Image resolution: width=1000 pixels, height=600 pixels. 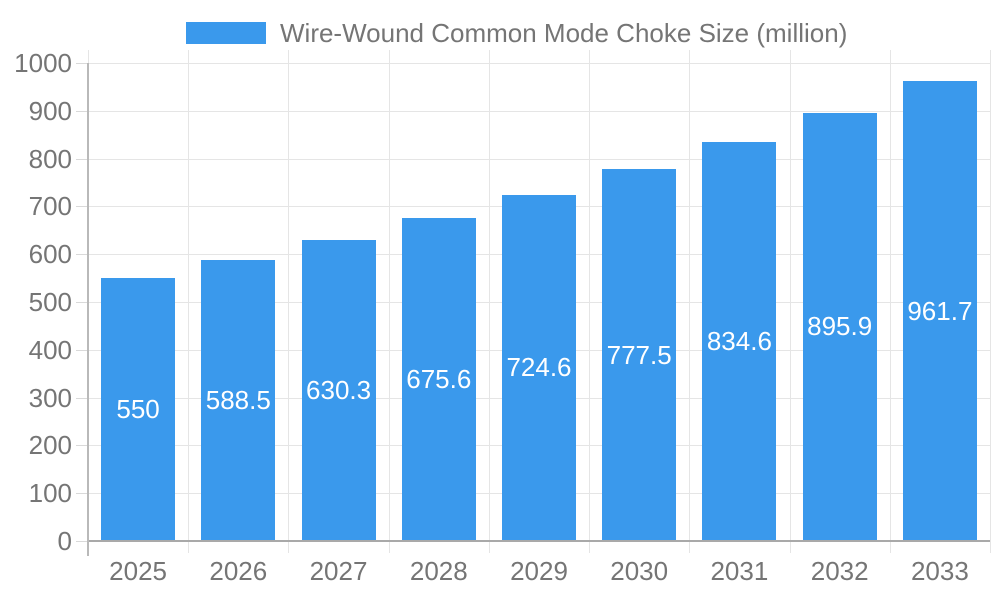 I want to click on x-axis-label: 2029, so click(x=539, y=571).